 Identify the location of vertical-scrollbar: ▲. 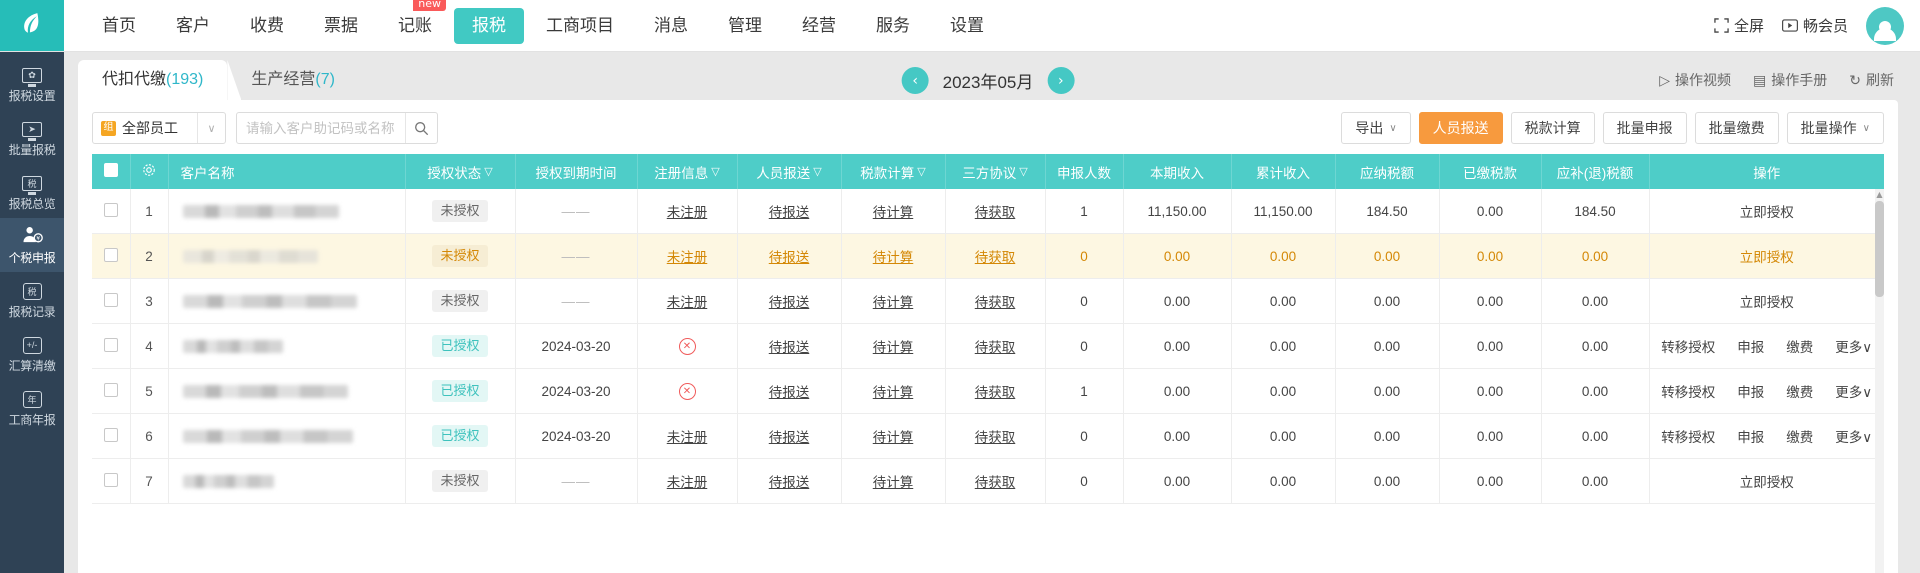
(1879, 381).